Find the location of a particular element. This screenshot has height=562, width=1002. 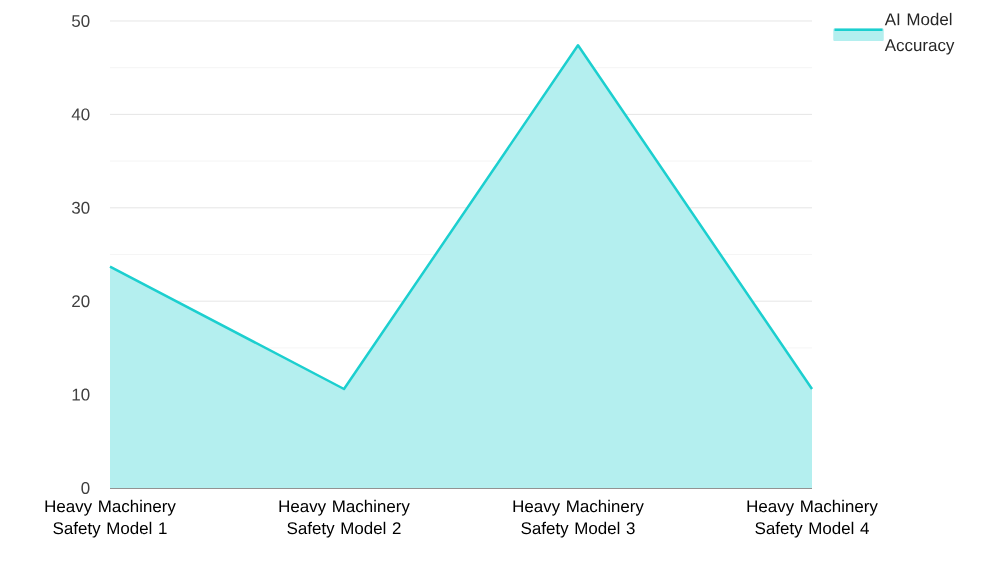

y-tick-label: 20 is located at coordinates (81, 301).